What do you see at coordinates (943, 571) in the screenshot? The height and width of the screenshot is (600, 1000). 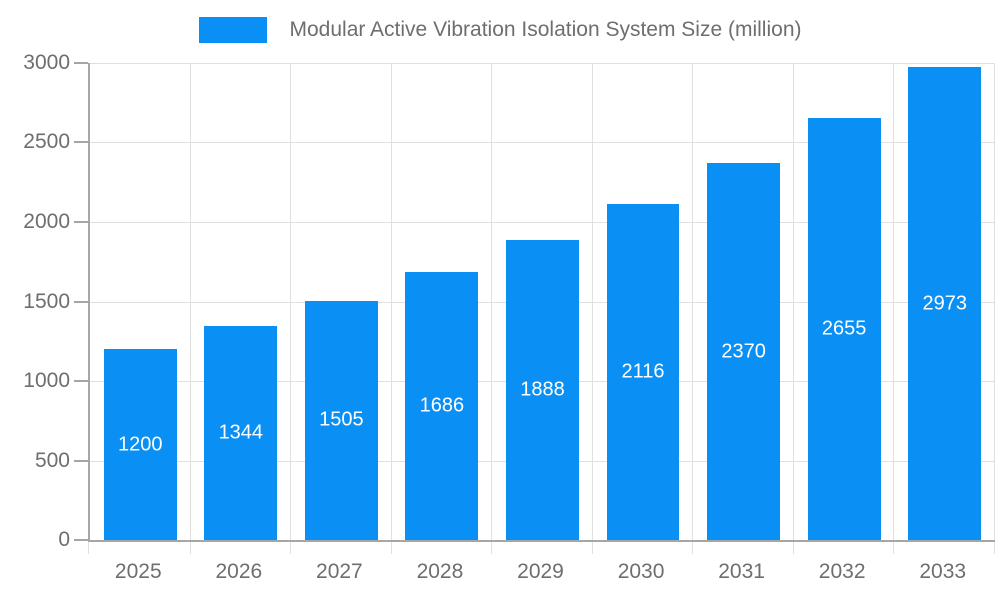 I see `x-axis-category-label: 2033` at bounding box center [943, 571].